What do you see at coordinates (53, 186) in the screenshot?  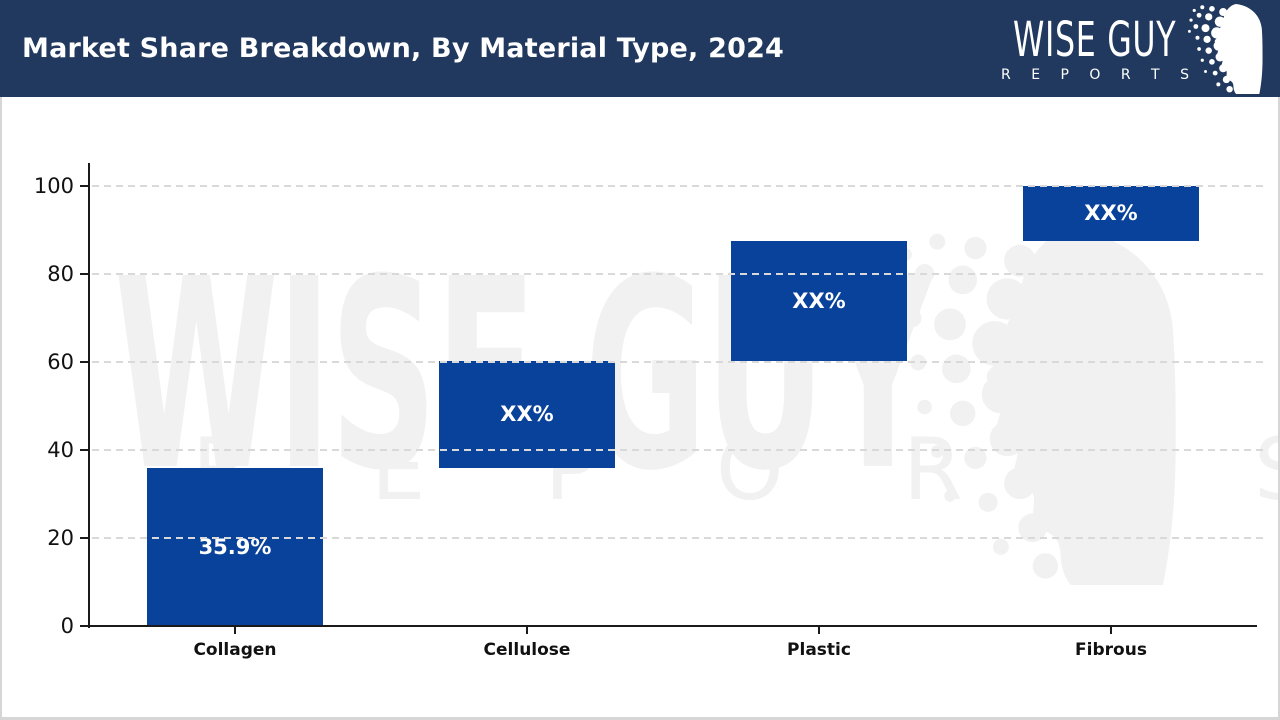 I see `y-tick-label-100: 100` at bounding box center [53, 186].